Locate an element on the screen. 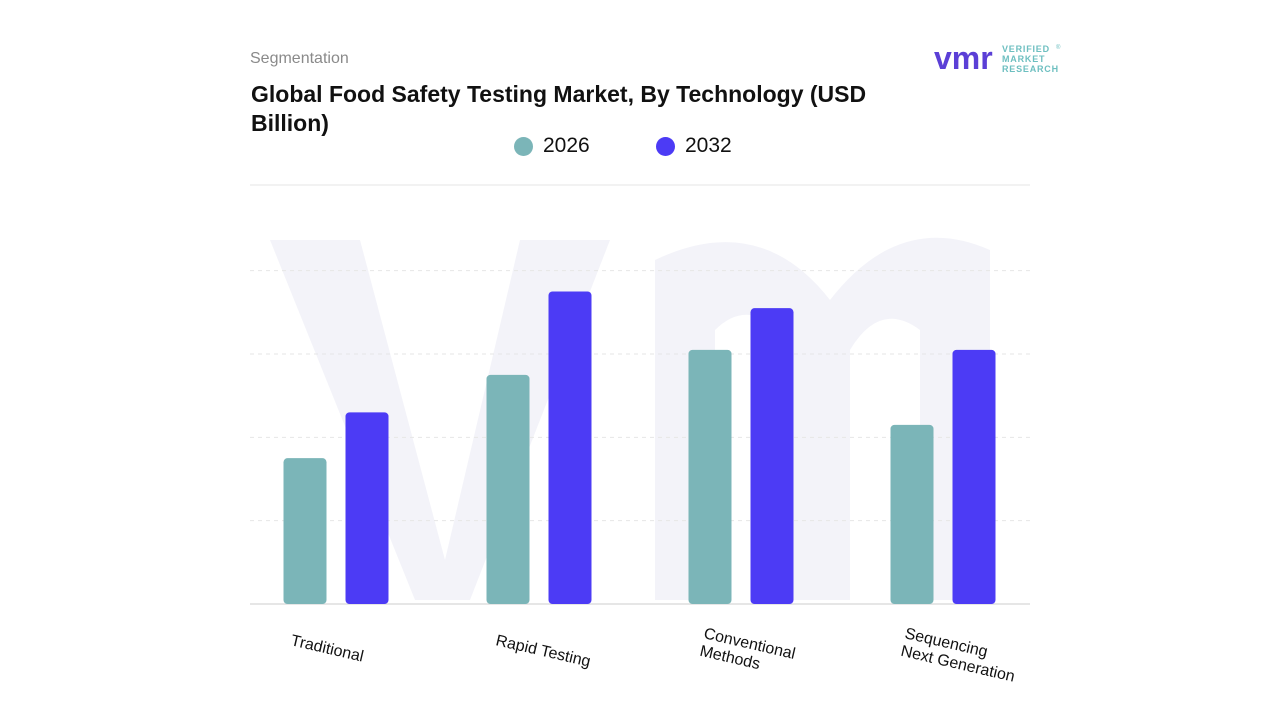 The width and height of the screenshot is (1280, 720). segmentation-label: Segmentation is located at coordinates (299, 58).